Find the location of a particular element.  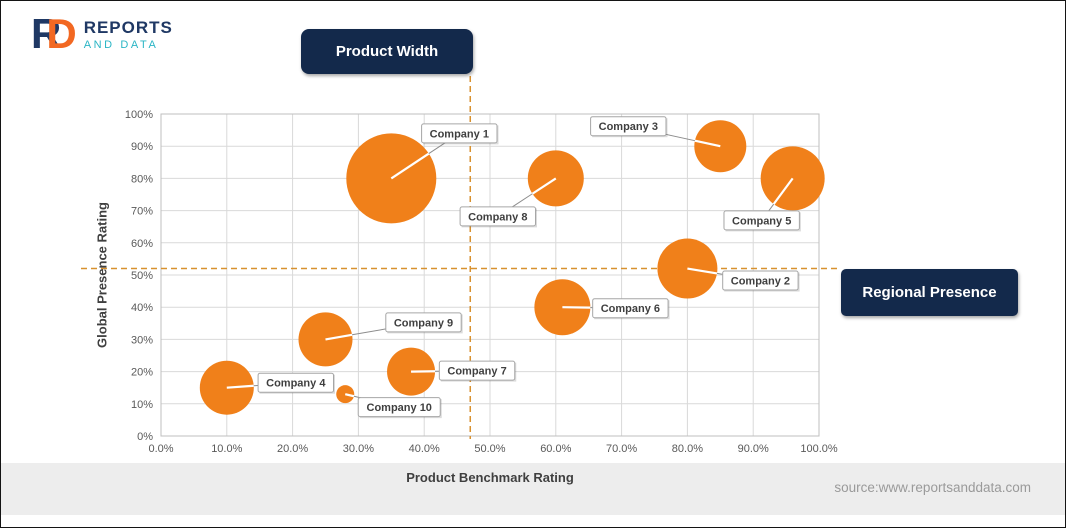

callout-label-company-9: Company 9 is located at coordinates (423, 323).